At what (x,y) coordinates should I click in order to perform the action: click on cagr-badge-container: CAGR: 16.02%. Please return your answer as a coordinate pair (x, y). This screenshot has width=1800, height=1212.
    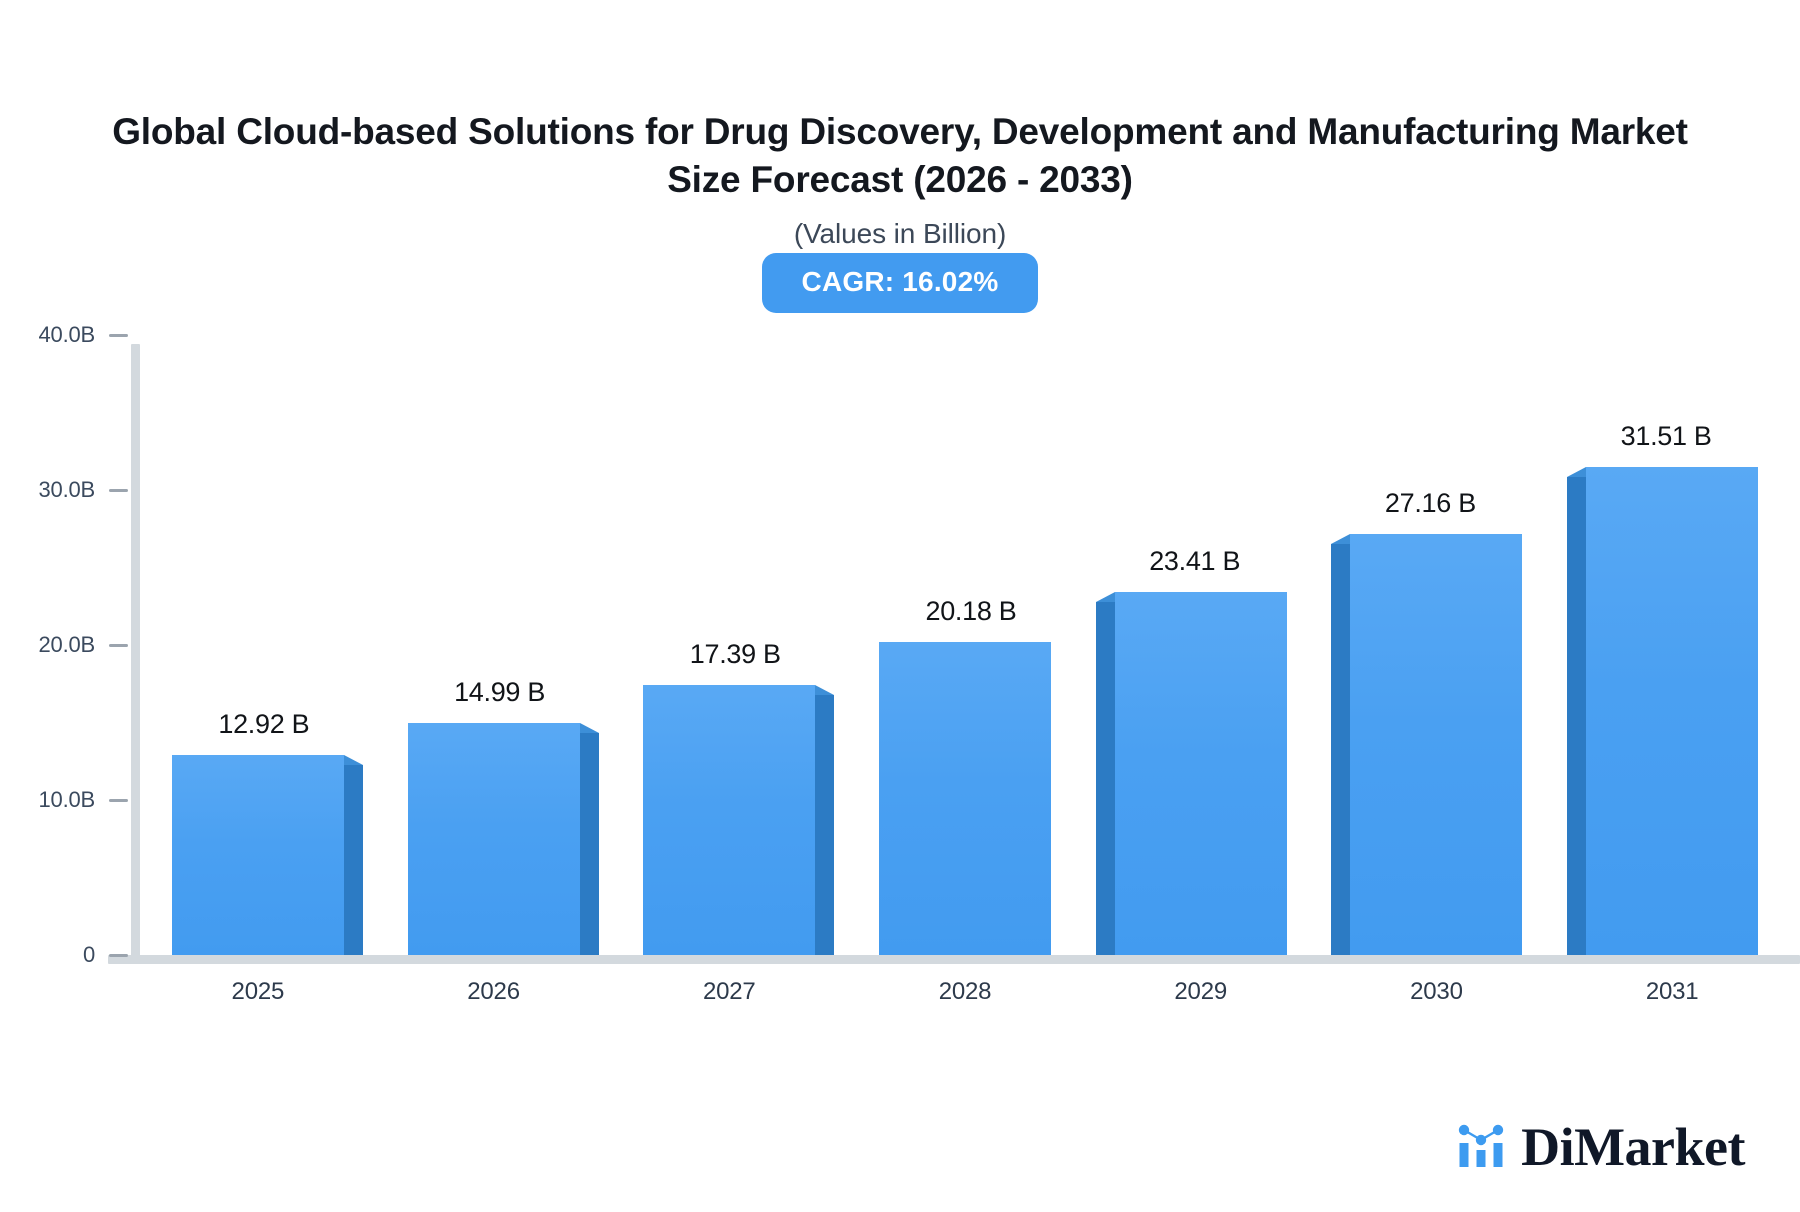
    Looking at the image, I should click on (900, 283).